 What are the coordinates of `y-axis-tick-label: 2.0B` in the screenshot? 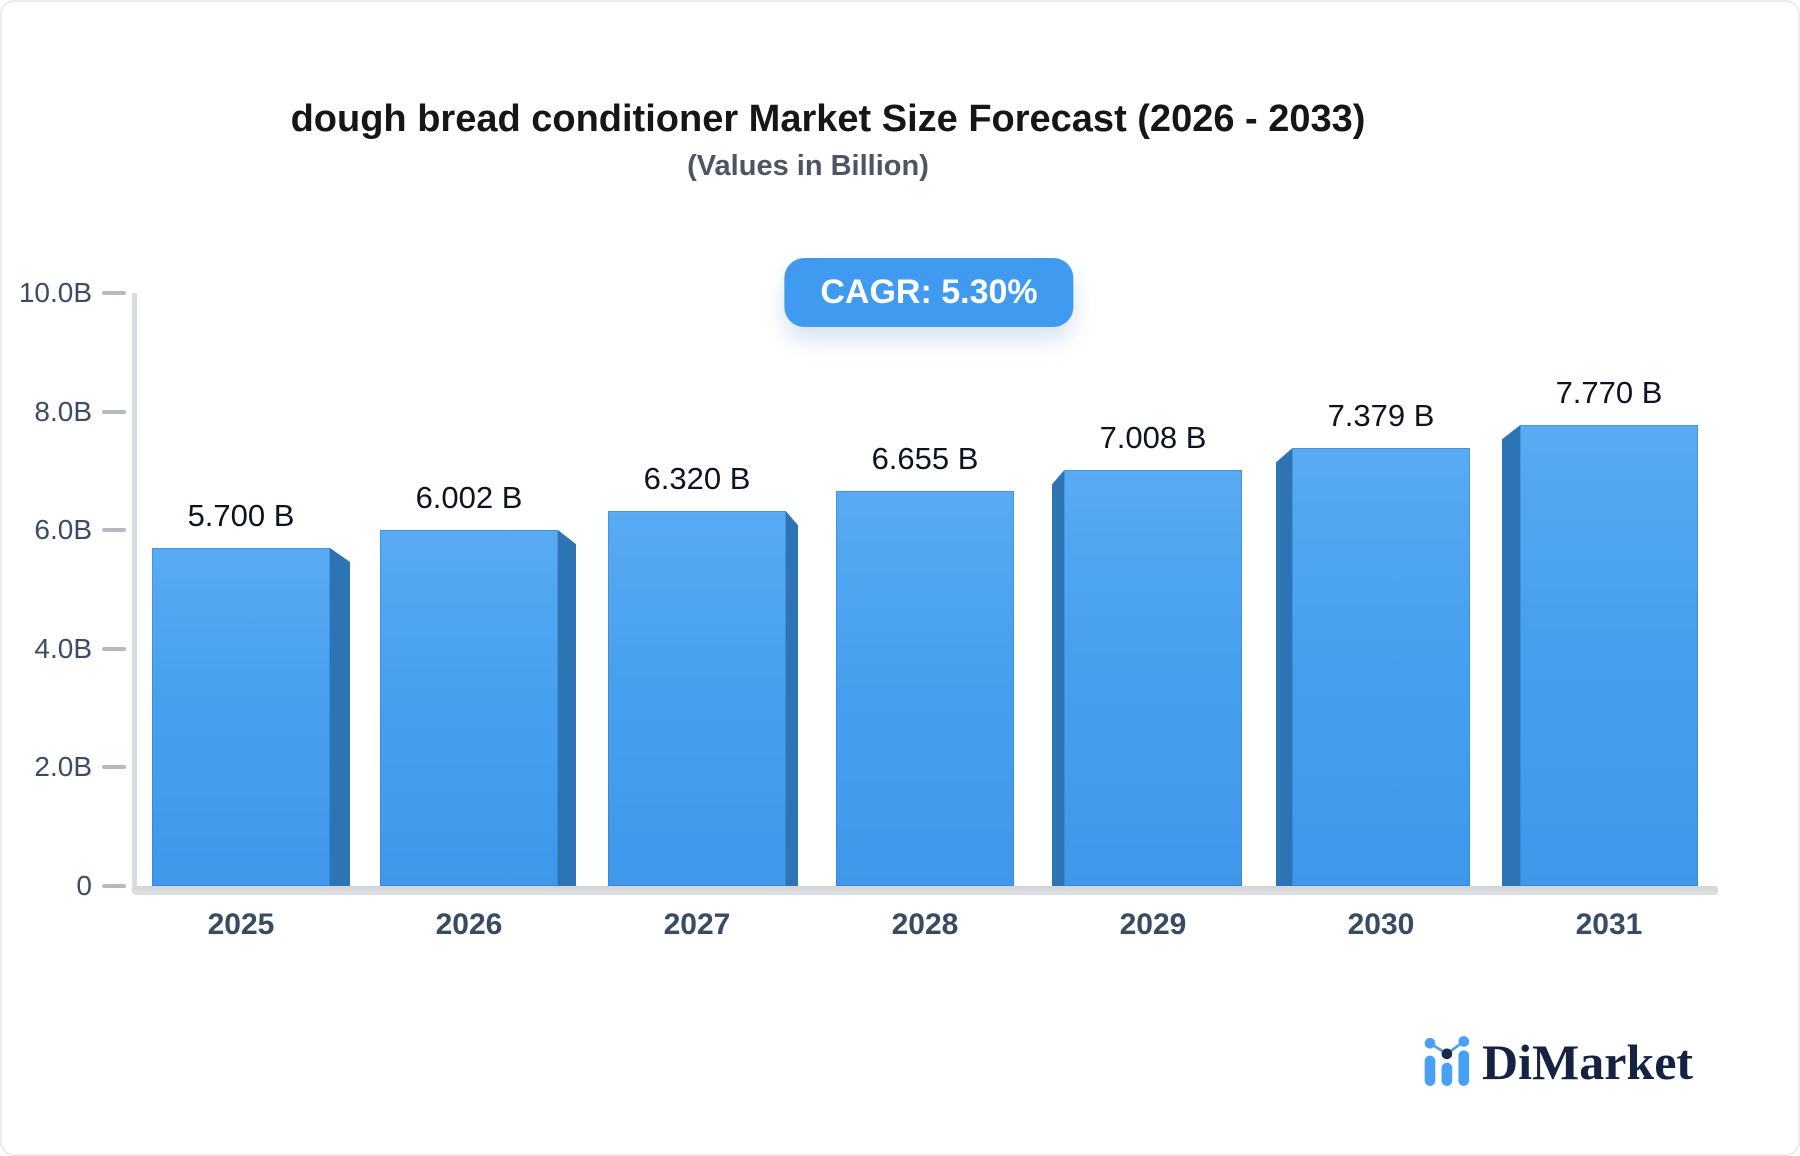 It's located at (63, 767).